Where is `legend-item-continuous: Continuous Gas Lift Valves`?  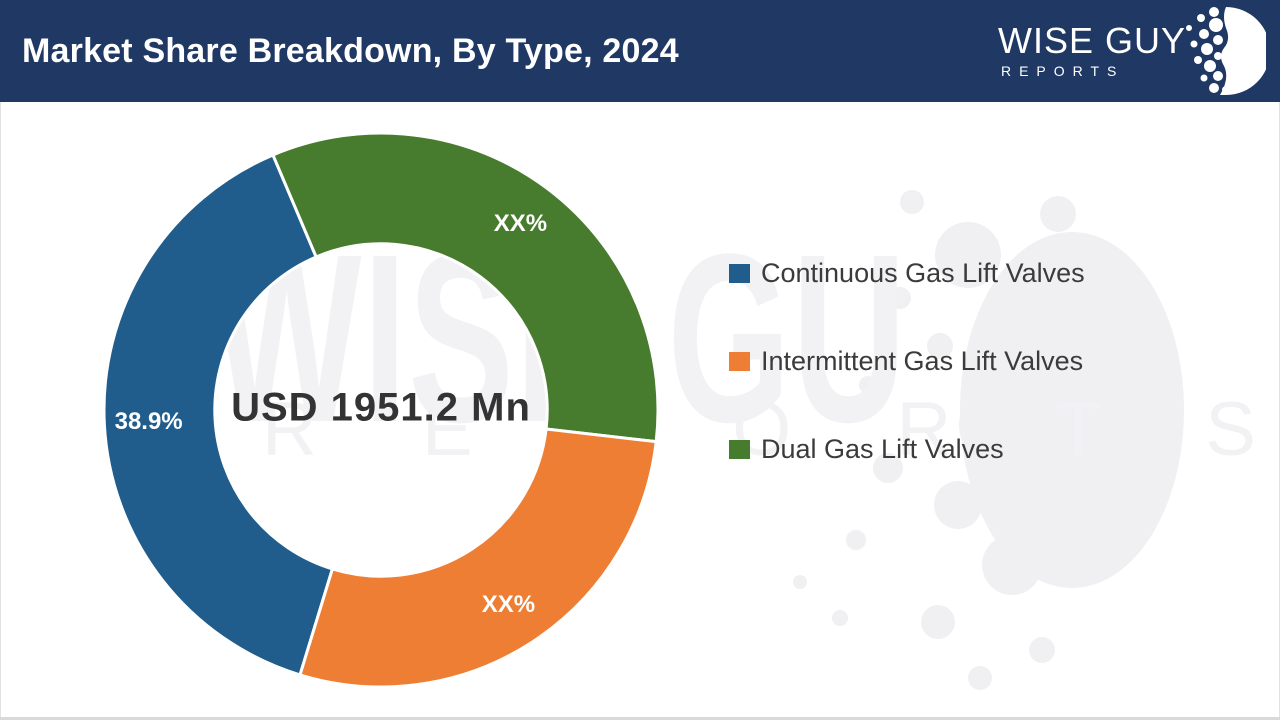 legend-item-continuous: Continuous Gas Lift Valves is located at coordinates (907, 273).